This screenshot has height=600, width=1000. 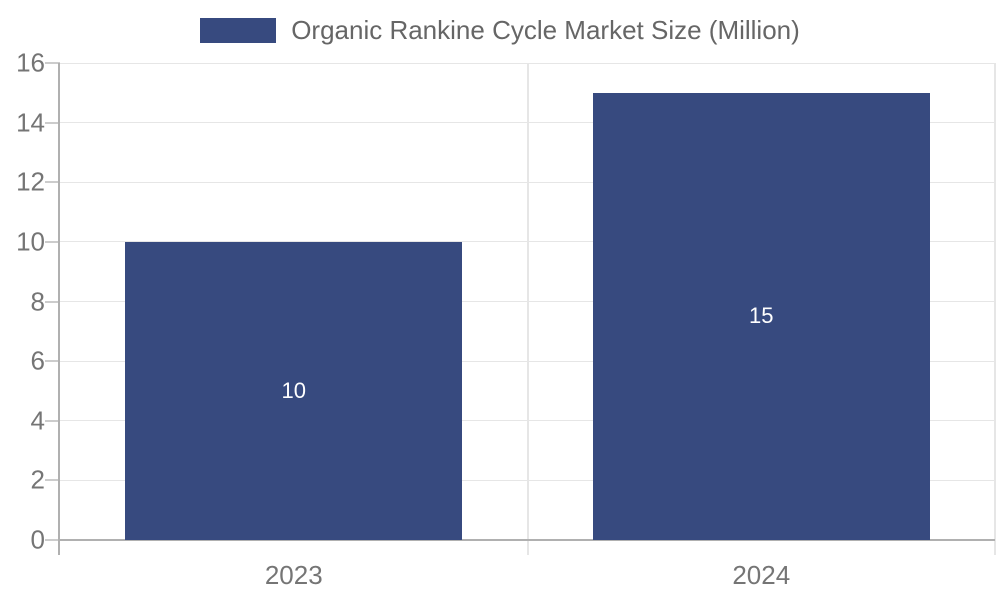 I want to click on bar-value-label: 15, so click(x=761, y=316).